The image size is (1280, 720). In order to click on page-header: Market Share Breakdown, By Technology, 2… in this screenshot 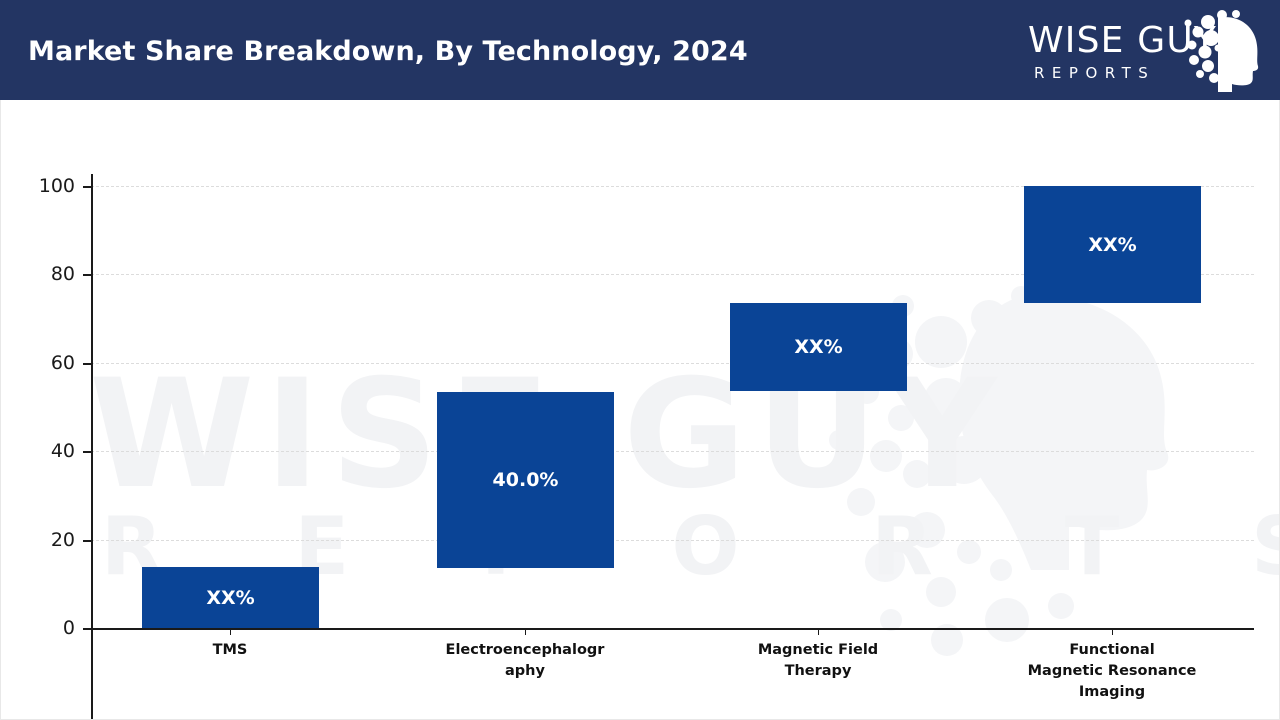, I will do `click(640, 50)`.